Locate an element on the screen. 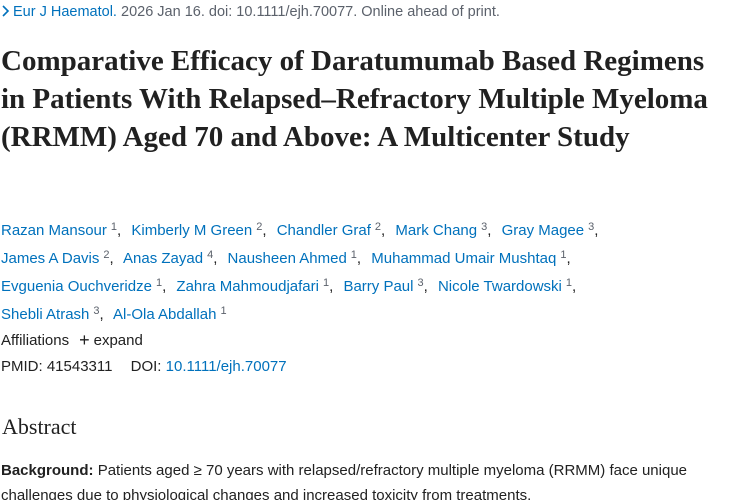 The height and width of the screenshot is (500, 750). author-name: Evguenia Ouchveridze is located at coordinates (76, 286).